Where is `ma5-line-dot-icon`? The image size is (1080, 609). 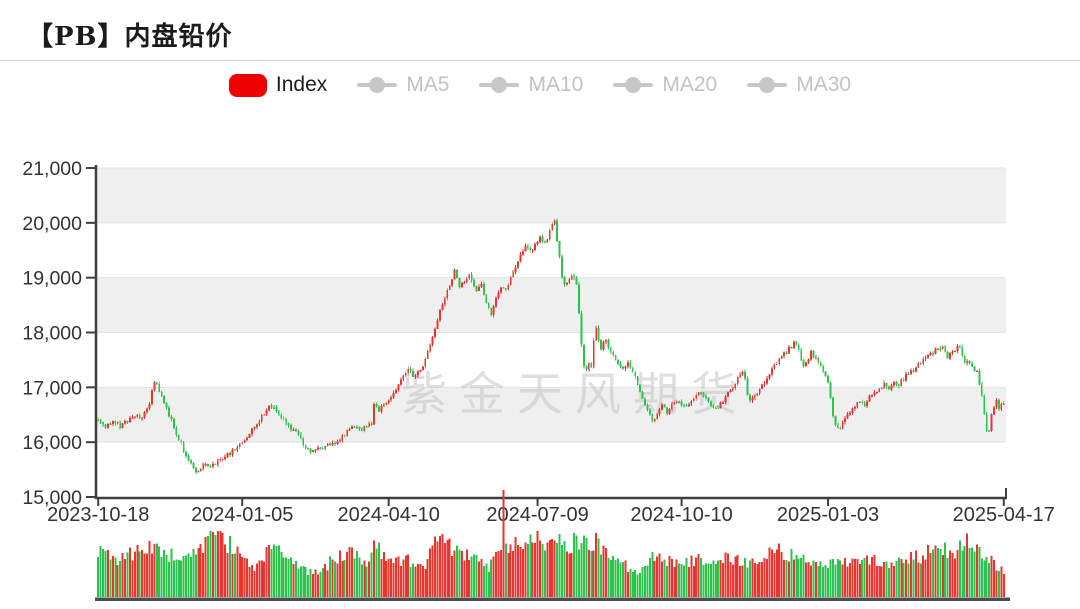 ma5-line-dot-icon is located at coordinates (377, 85).